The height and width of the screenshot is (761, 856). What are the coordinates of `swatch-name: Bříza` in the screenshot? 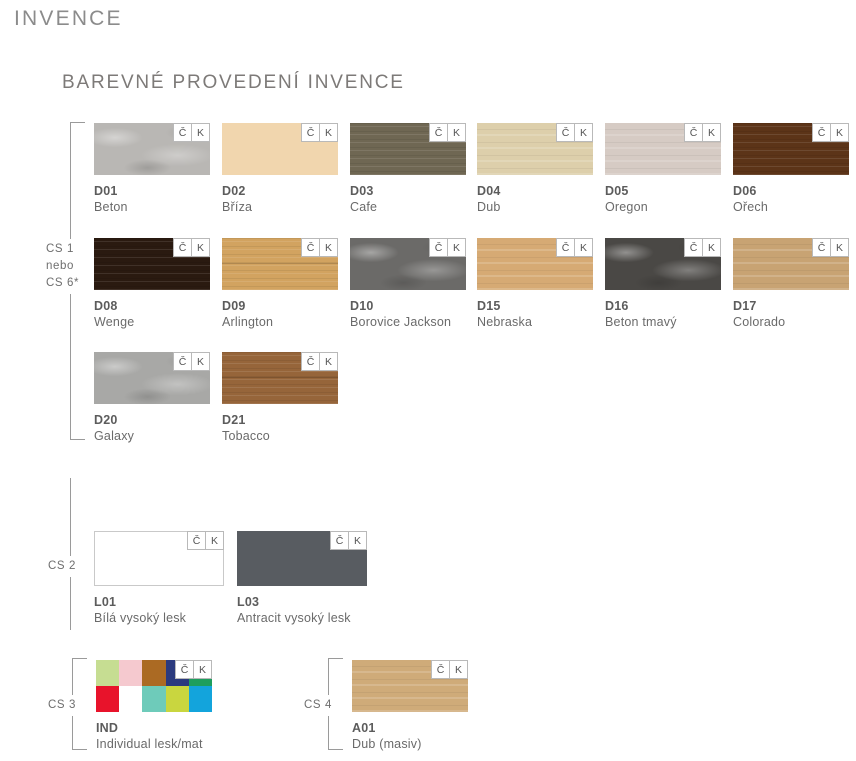 It's located at (237, 207).